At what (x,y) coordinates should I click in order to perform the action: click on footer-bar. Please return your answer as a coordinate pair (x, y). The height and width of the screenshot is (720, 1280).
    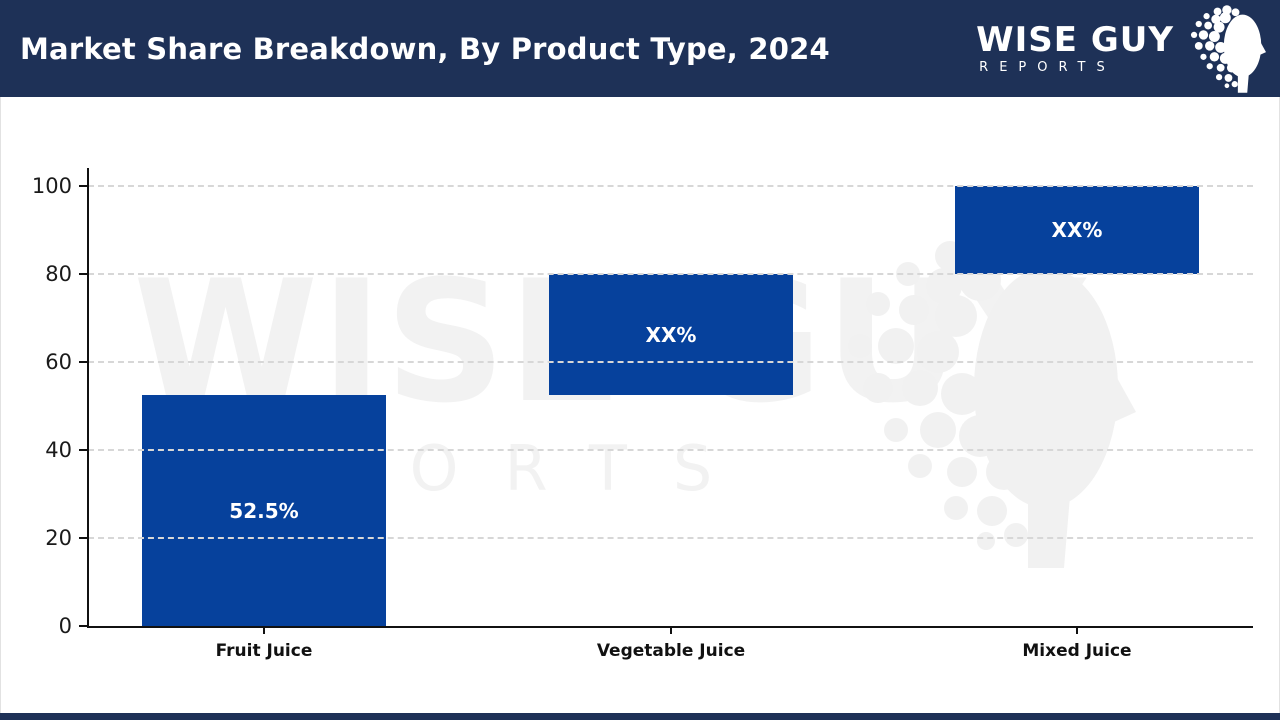
    Looking at the image, I should click on (640, 716).